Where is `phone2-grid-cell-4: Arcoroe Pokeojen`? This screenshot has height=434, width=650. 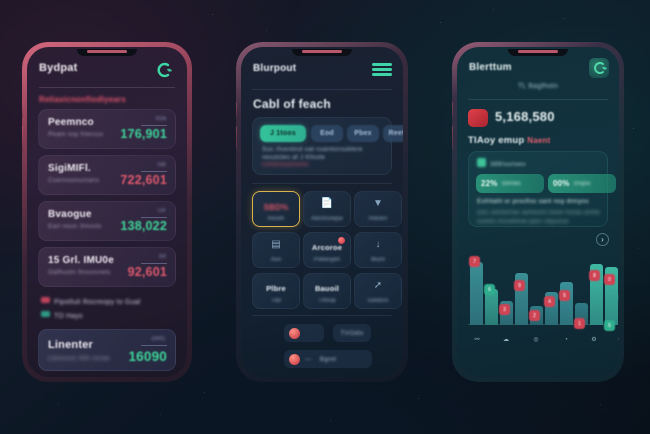 phone2-grid-cell-4: Arcoroe Pokeojen is located at coordinates (327, 250).